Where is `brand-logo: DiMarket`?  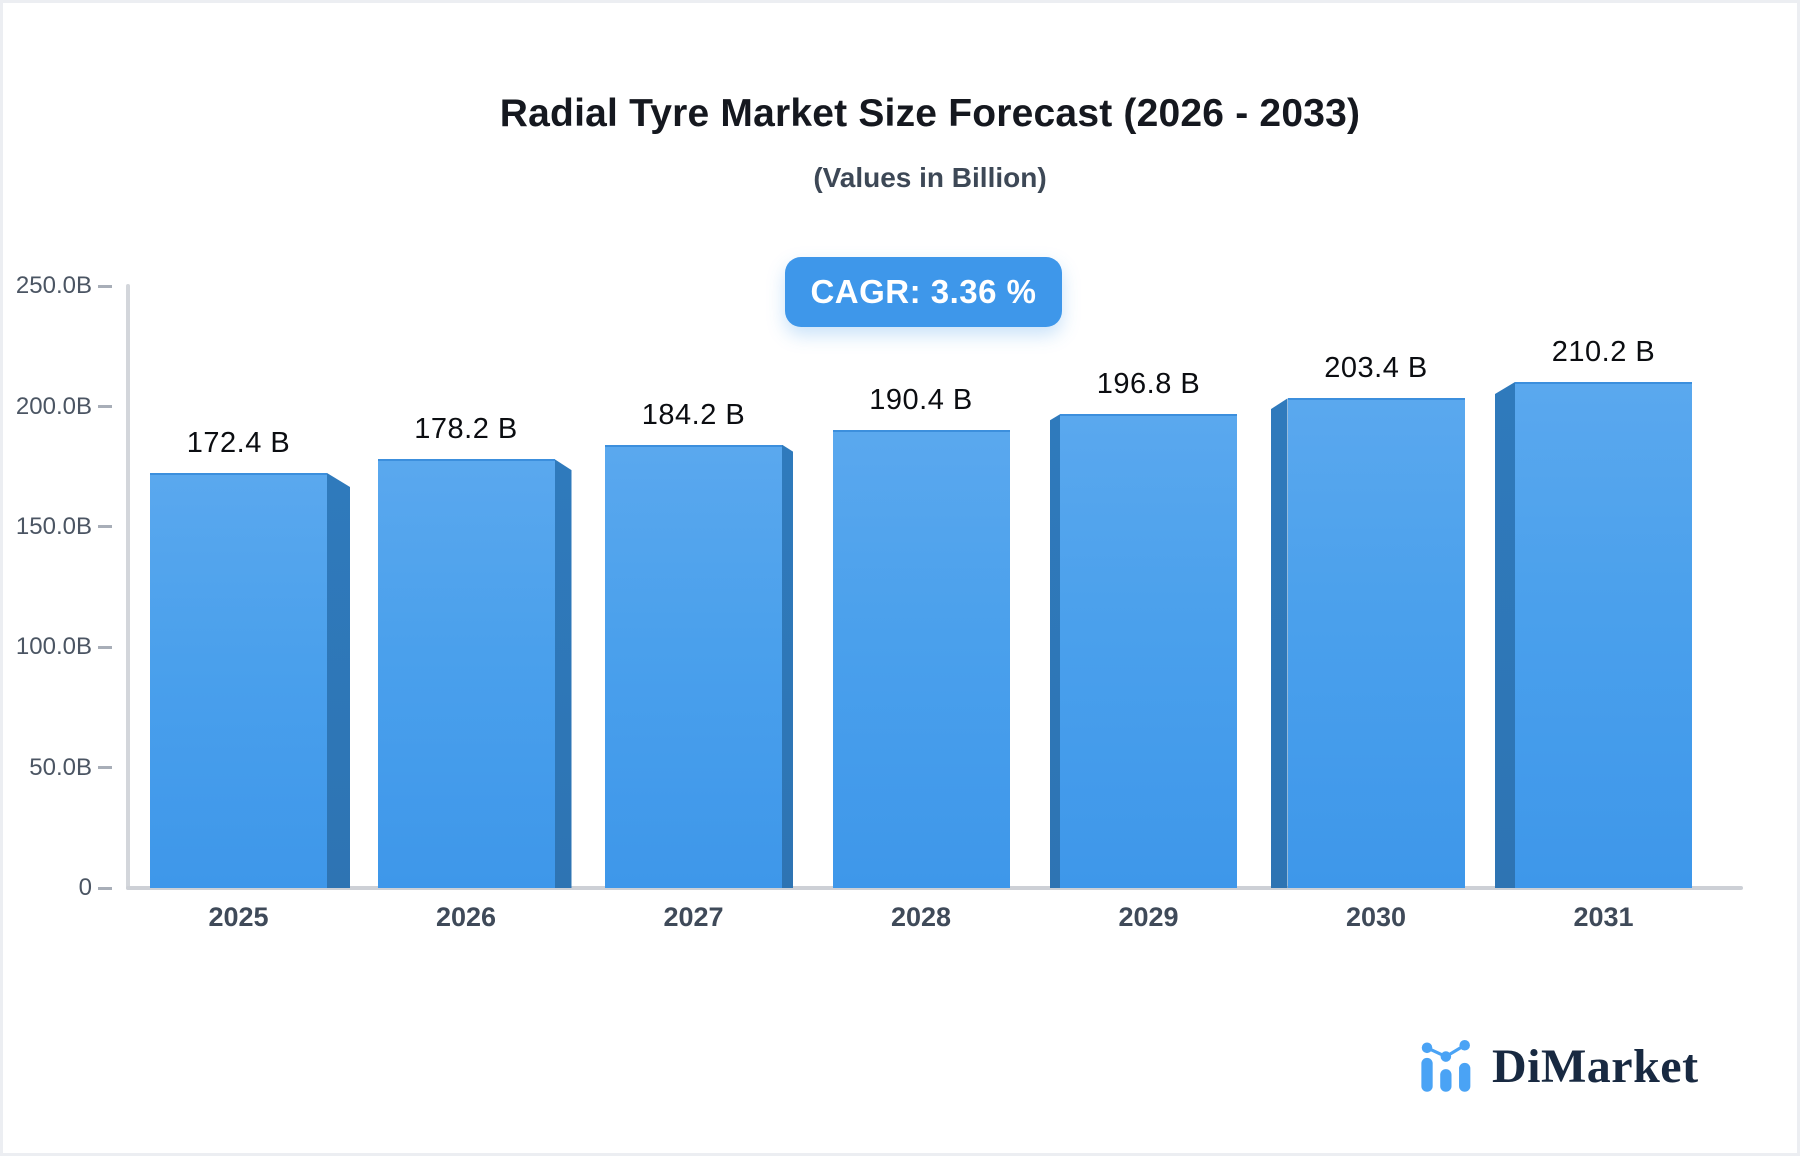 brand-logo: DiMarket is located at coordinates (1559, 1066).